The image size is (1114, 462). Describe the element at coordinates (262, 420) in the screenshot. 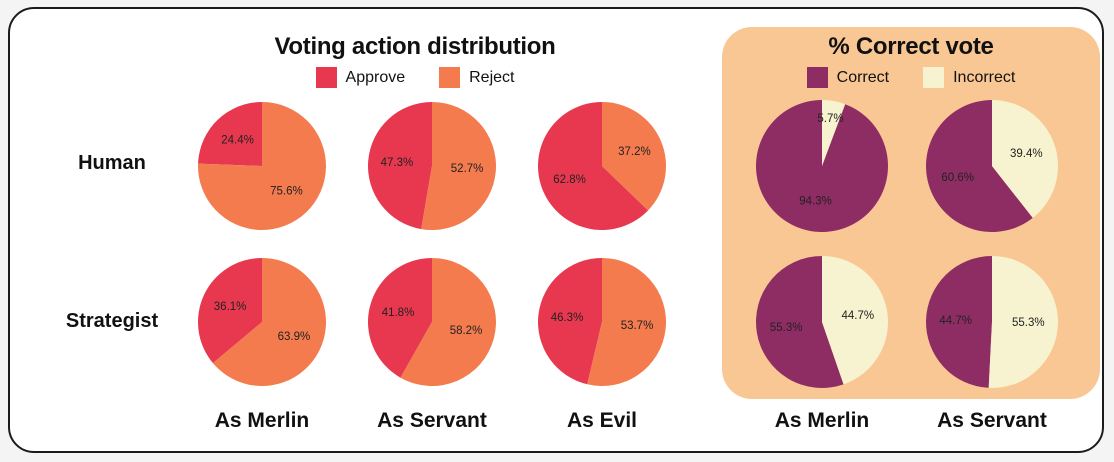

I see `column-label-left-0: As Merlin` at that location.